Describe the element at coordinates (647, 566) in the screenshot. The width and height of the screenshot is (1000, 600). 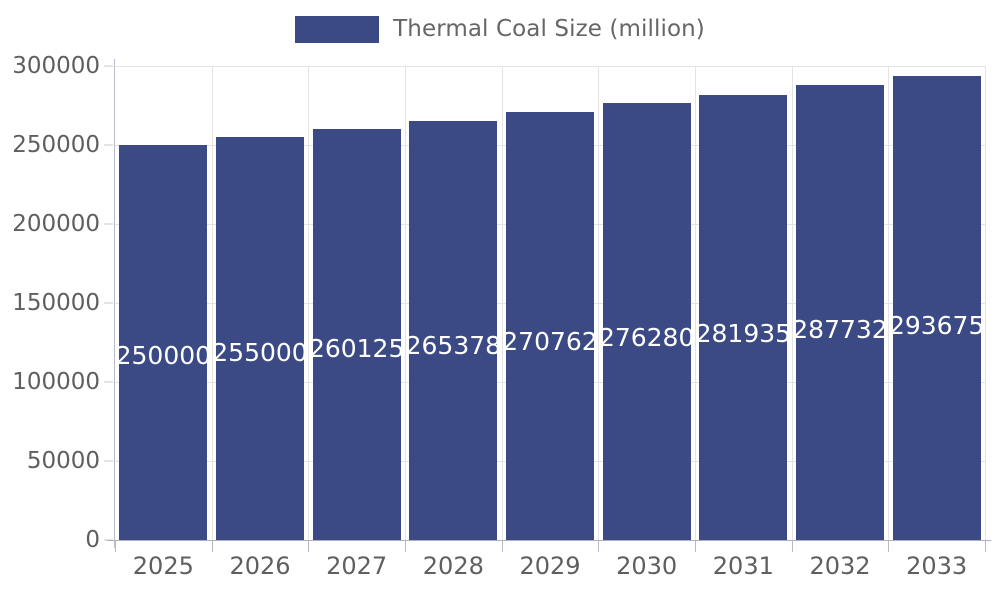
I see `x-axis-tick-label: 2030` at that location.